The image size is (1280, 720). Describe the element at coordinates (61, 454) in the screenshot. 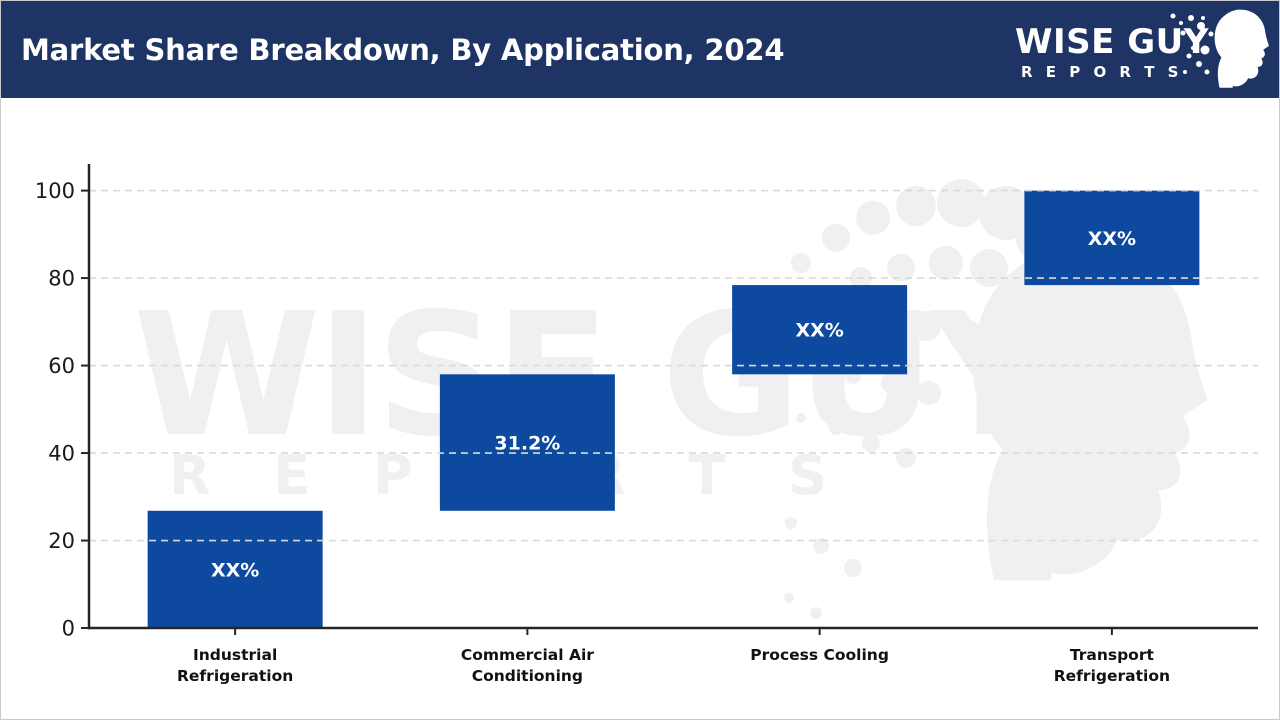

I see `y-tick-label: 40` at that location.